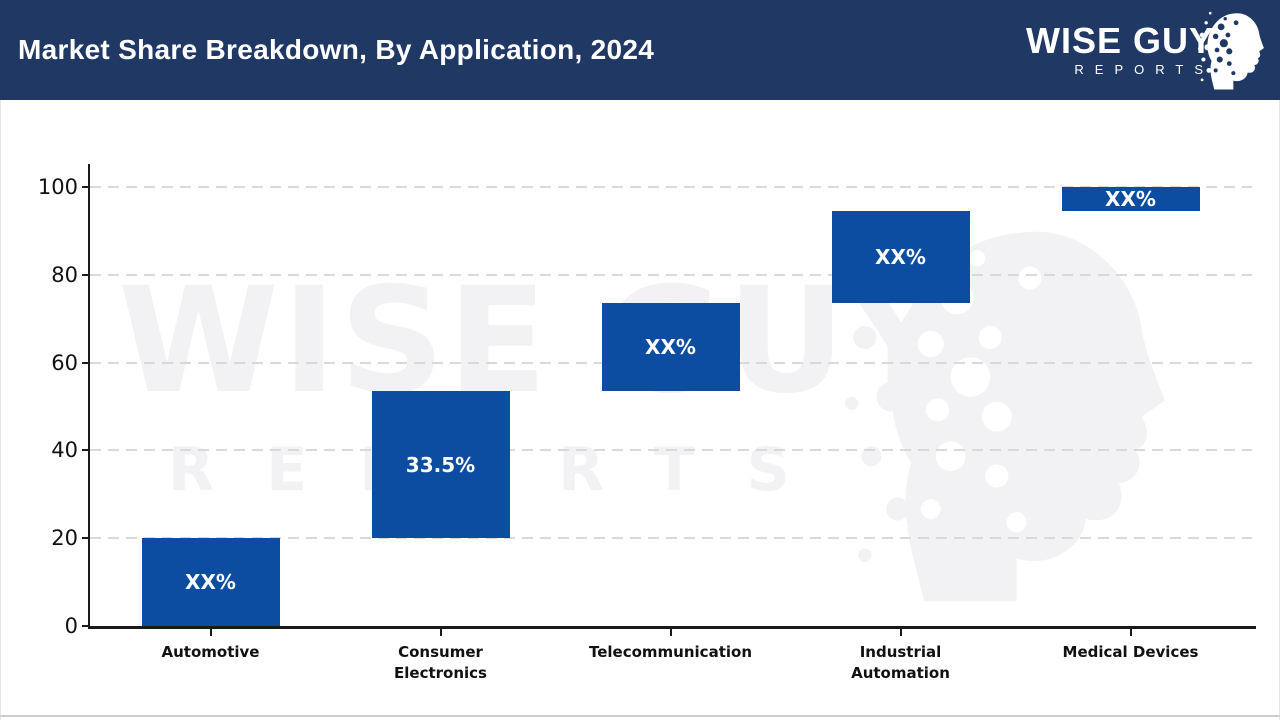 This screenshot has height=720, width=1280. What do you see at coordinates (64, 538) in the screenshot?
I see `y-tick-label-20: 20` at bounding box center [64, 538].